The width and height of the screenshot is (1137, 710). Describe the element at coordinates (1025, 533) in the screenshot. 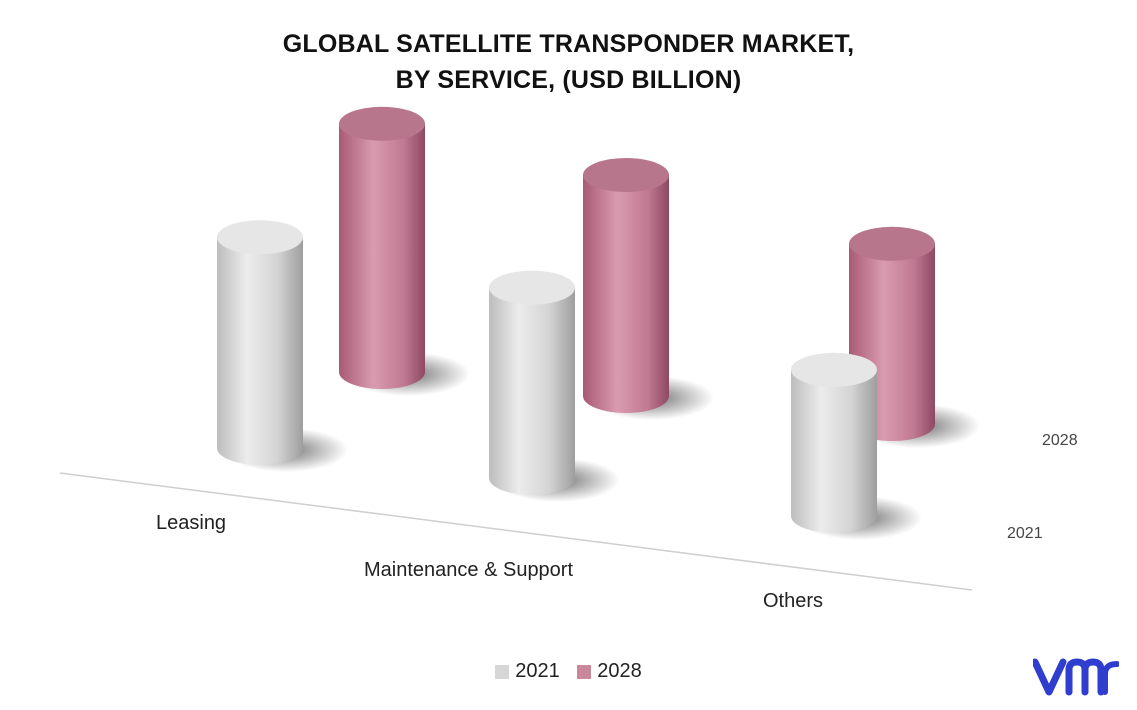

I see `depth-axis-label: 2021` at that location.